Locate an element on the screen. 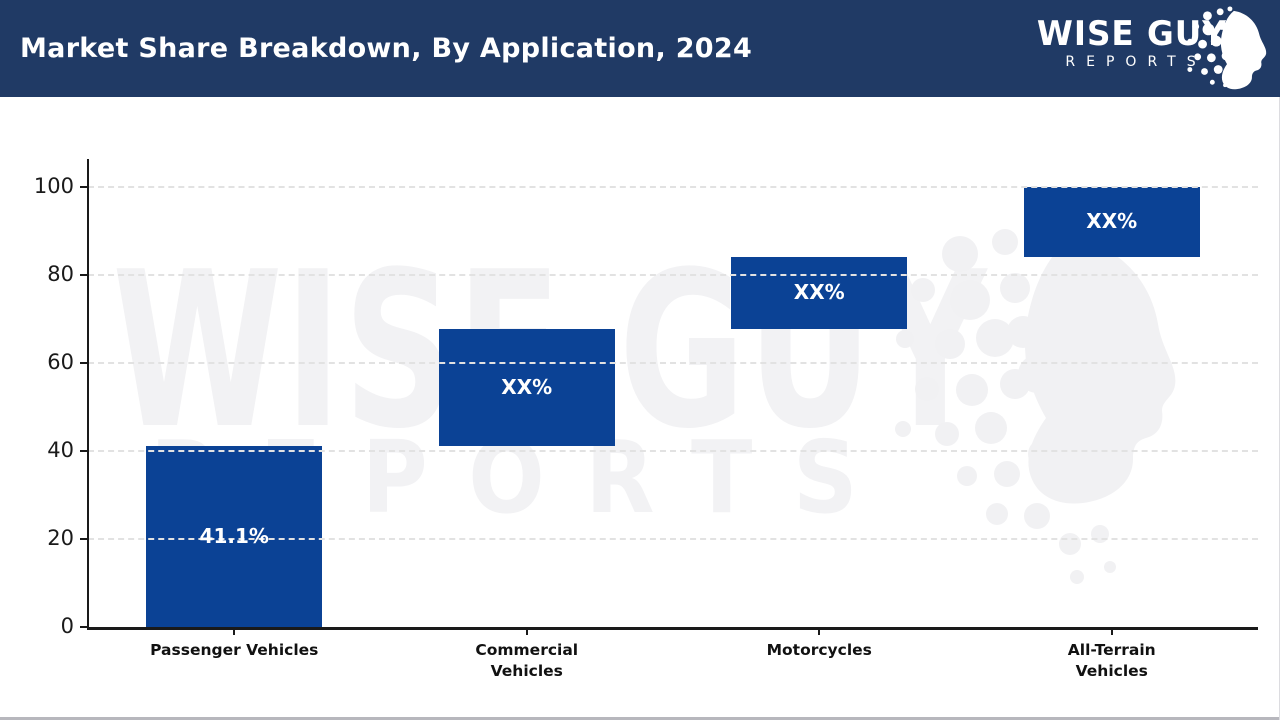 The width and height of the screenshot is (1280, 720). x-category-label-line: Motorcycles is located at coordinates (819, 650).